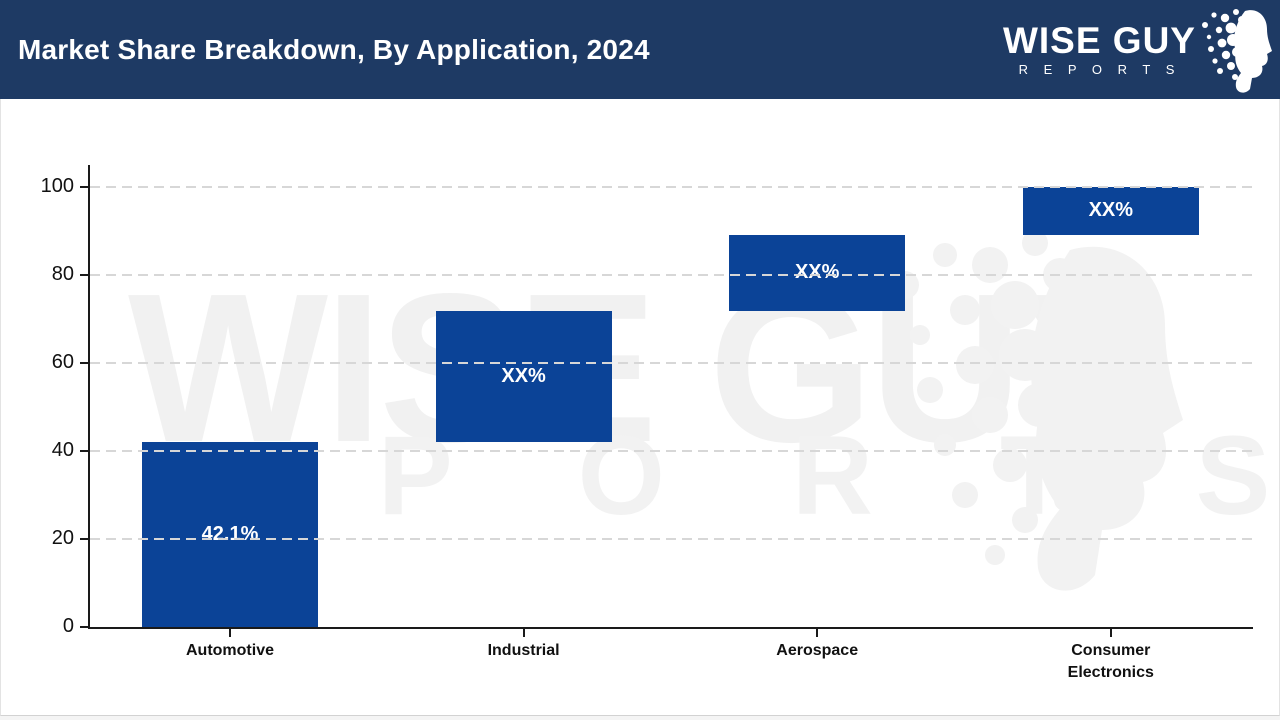 The image size is (1280, 720). I want to click on bar-automotive: 42.1%, so click(230, 534).